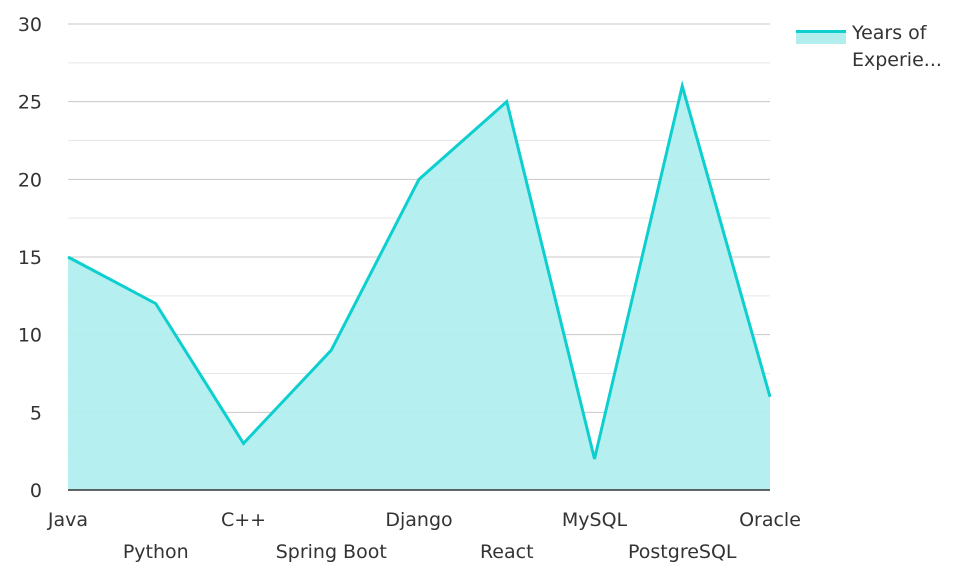 The width and height of the screenshot is (962, 564). Describe the element at coordinates (30, 25) in the screenshot. I see `y-tick-label: 30` at that location.